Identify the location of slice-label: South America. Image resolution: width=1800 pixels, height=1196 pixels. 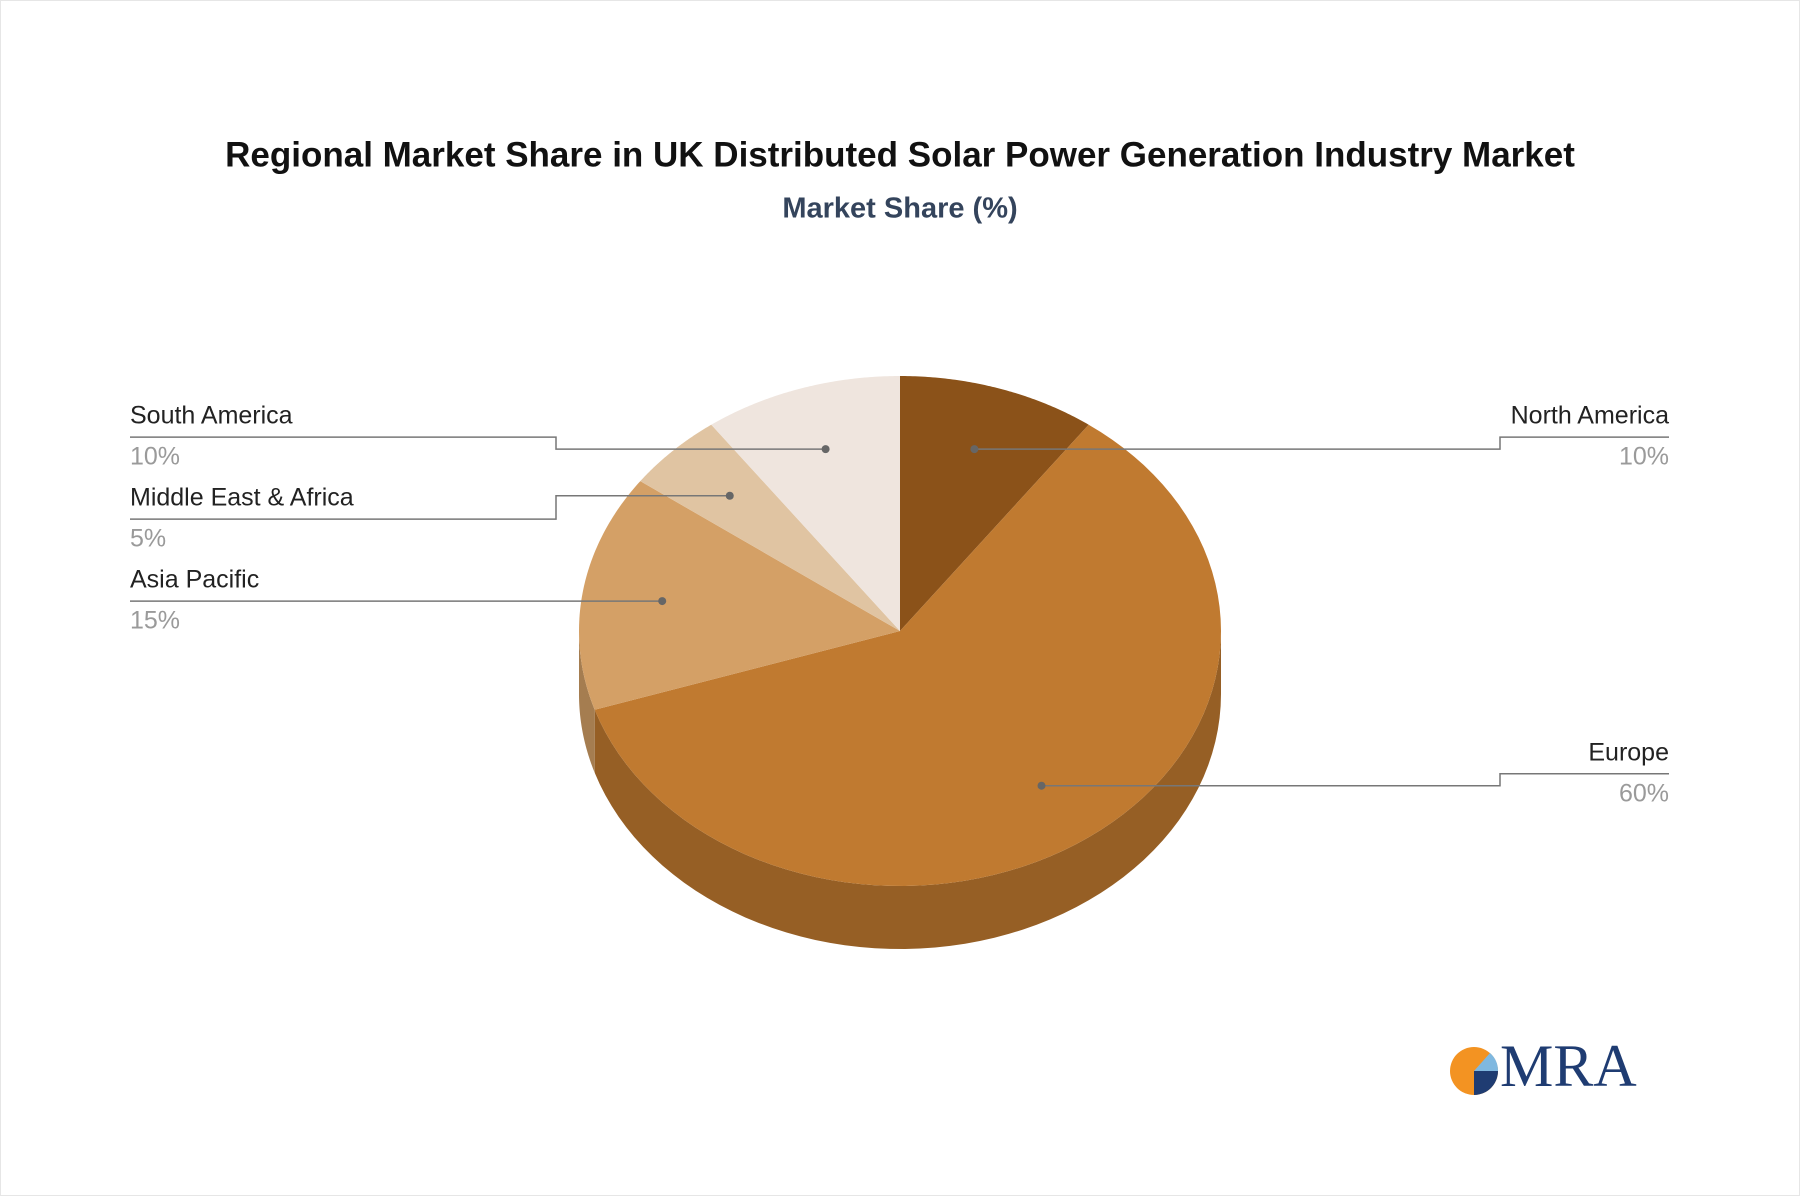
(211, 416).